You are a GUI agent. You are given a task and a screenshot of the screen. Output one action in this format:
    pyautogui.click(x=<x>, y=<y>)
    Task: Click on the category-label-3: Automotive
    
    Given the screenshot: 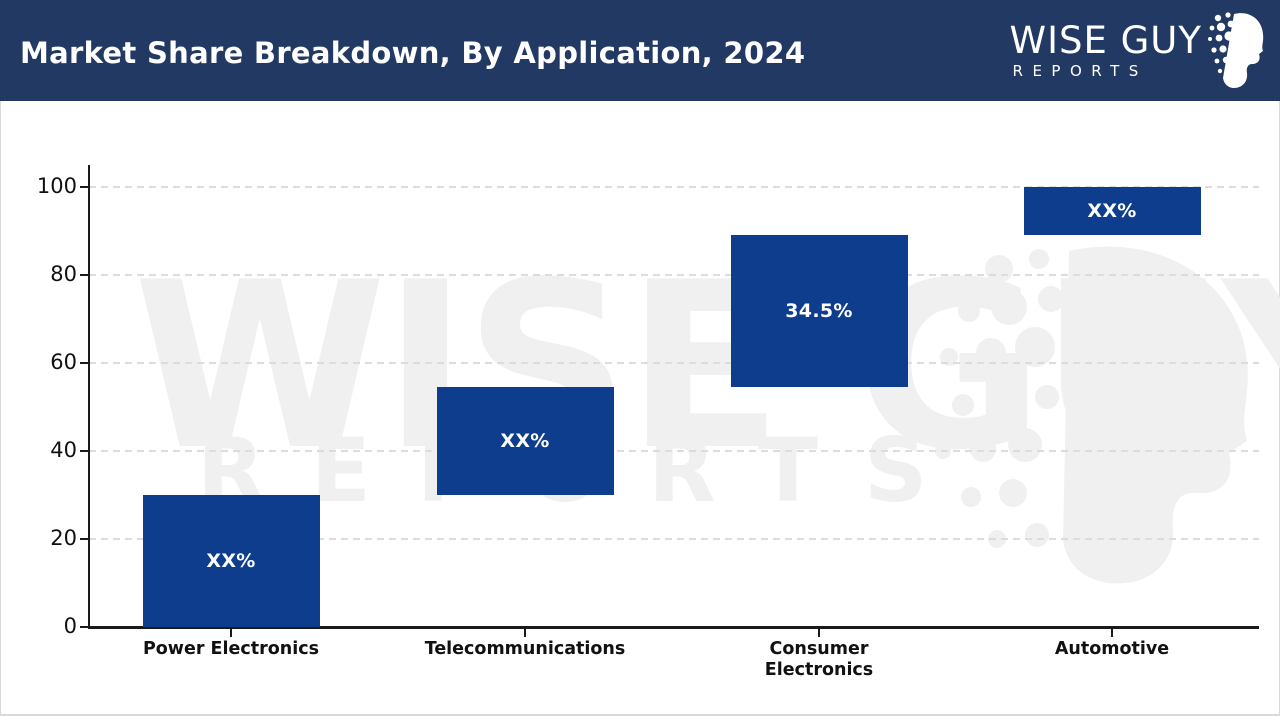 What is the action you would take?
    pyautogui.click(x=1112, y=649)
    